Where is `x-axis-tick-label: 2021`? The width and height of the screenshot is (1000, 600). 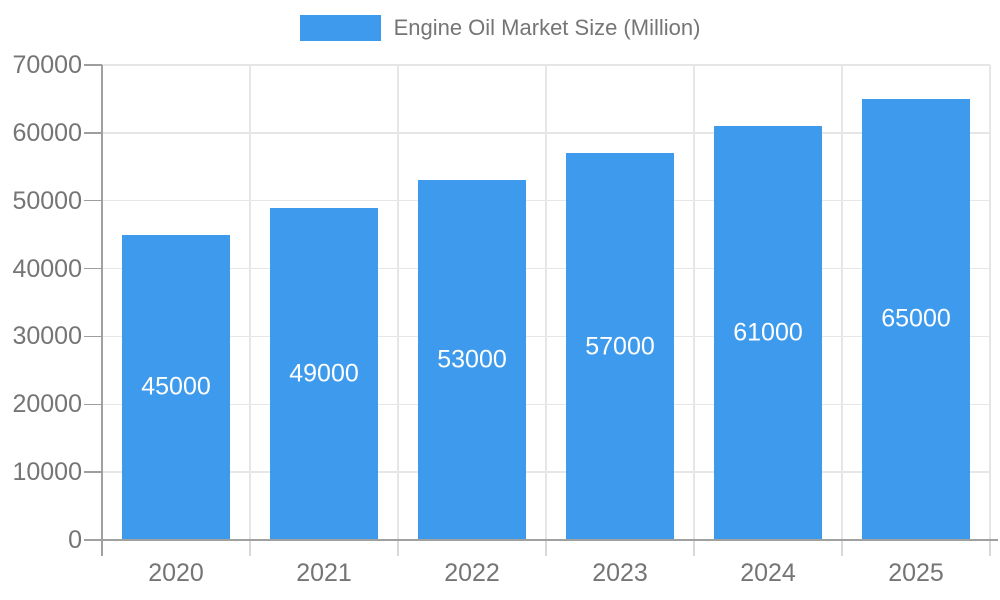 x-axis-tick-label: 2021 is located at coordinates (324, 573).